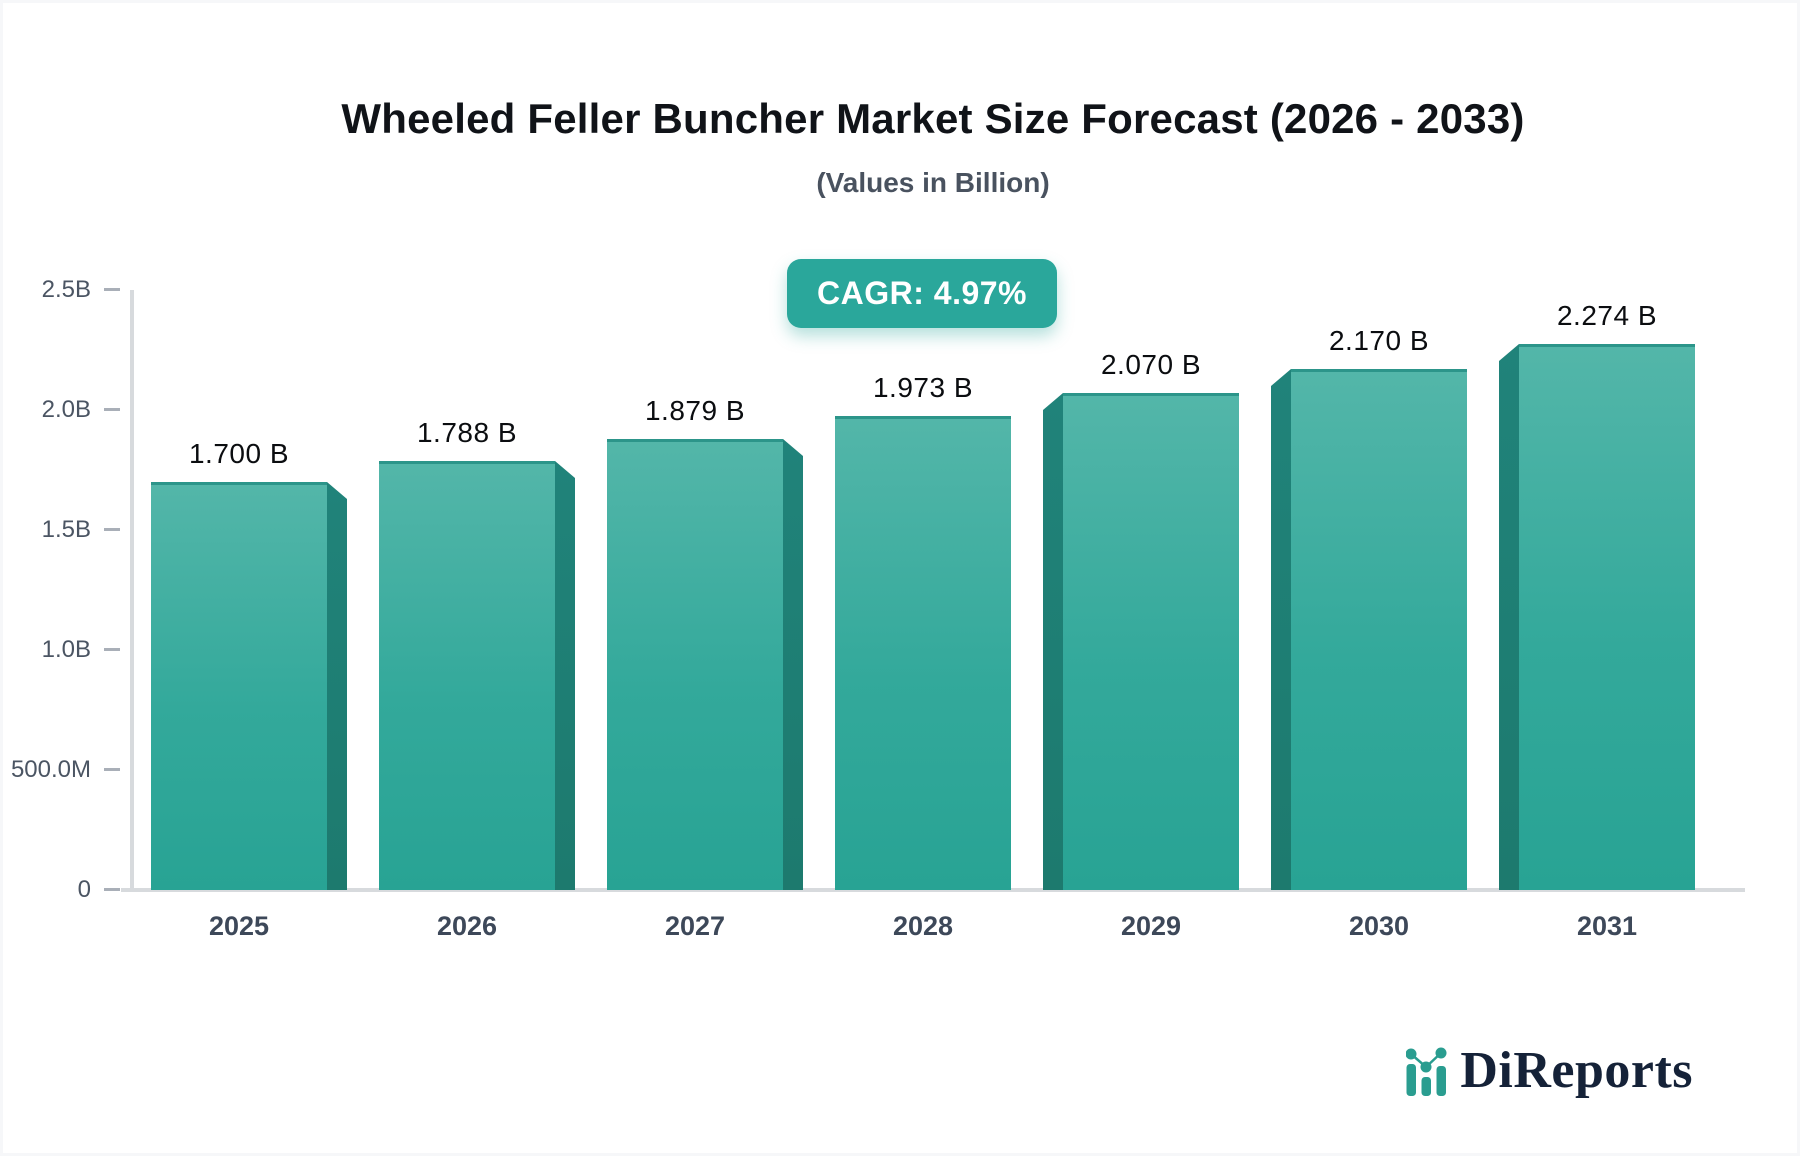 The width and height of the screenshot is (1800, 1156). I want to click on y-axis-tick-label: 500.0M, so click(50, 769).